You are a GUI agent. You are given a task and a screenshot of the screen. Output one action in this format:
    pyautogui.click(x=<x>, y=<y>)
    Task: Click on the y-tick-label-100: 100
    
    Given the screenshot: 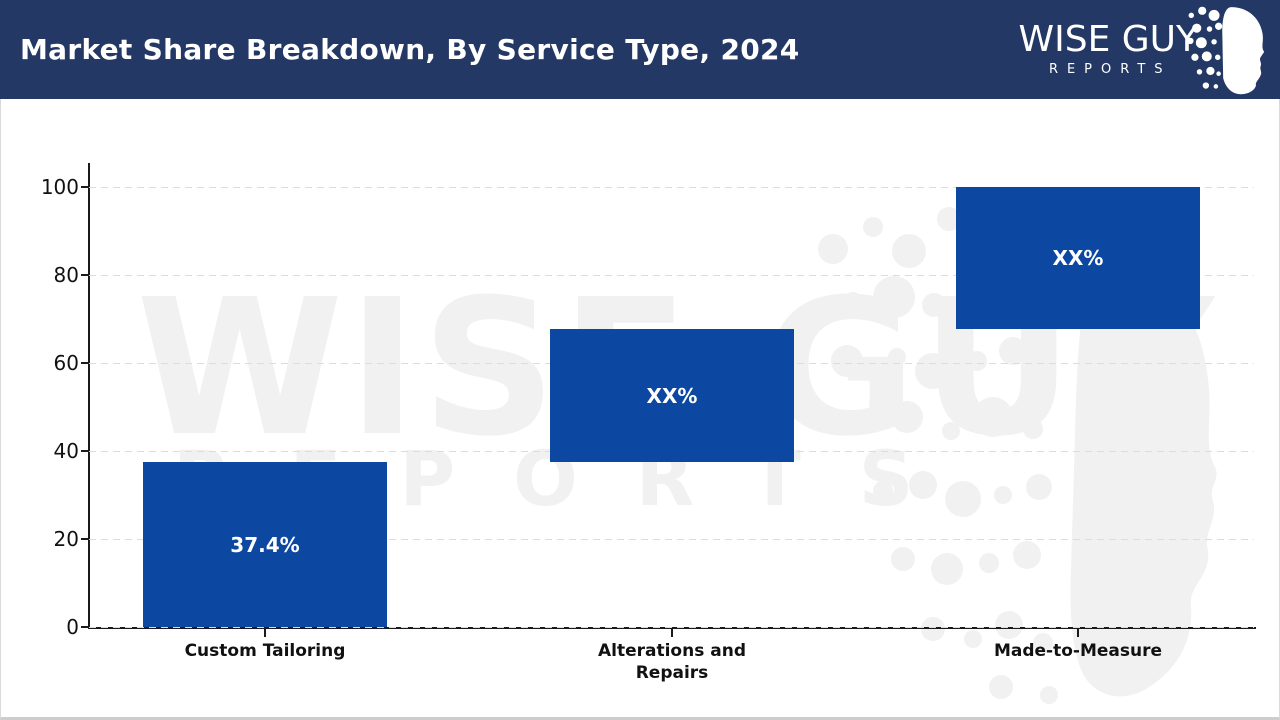 What is the action you would take?
    pyautogui.click(x=59, y=187)
    